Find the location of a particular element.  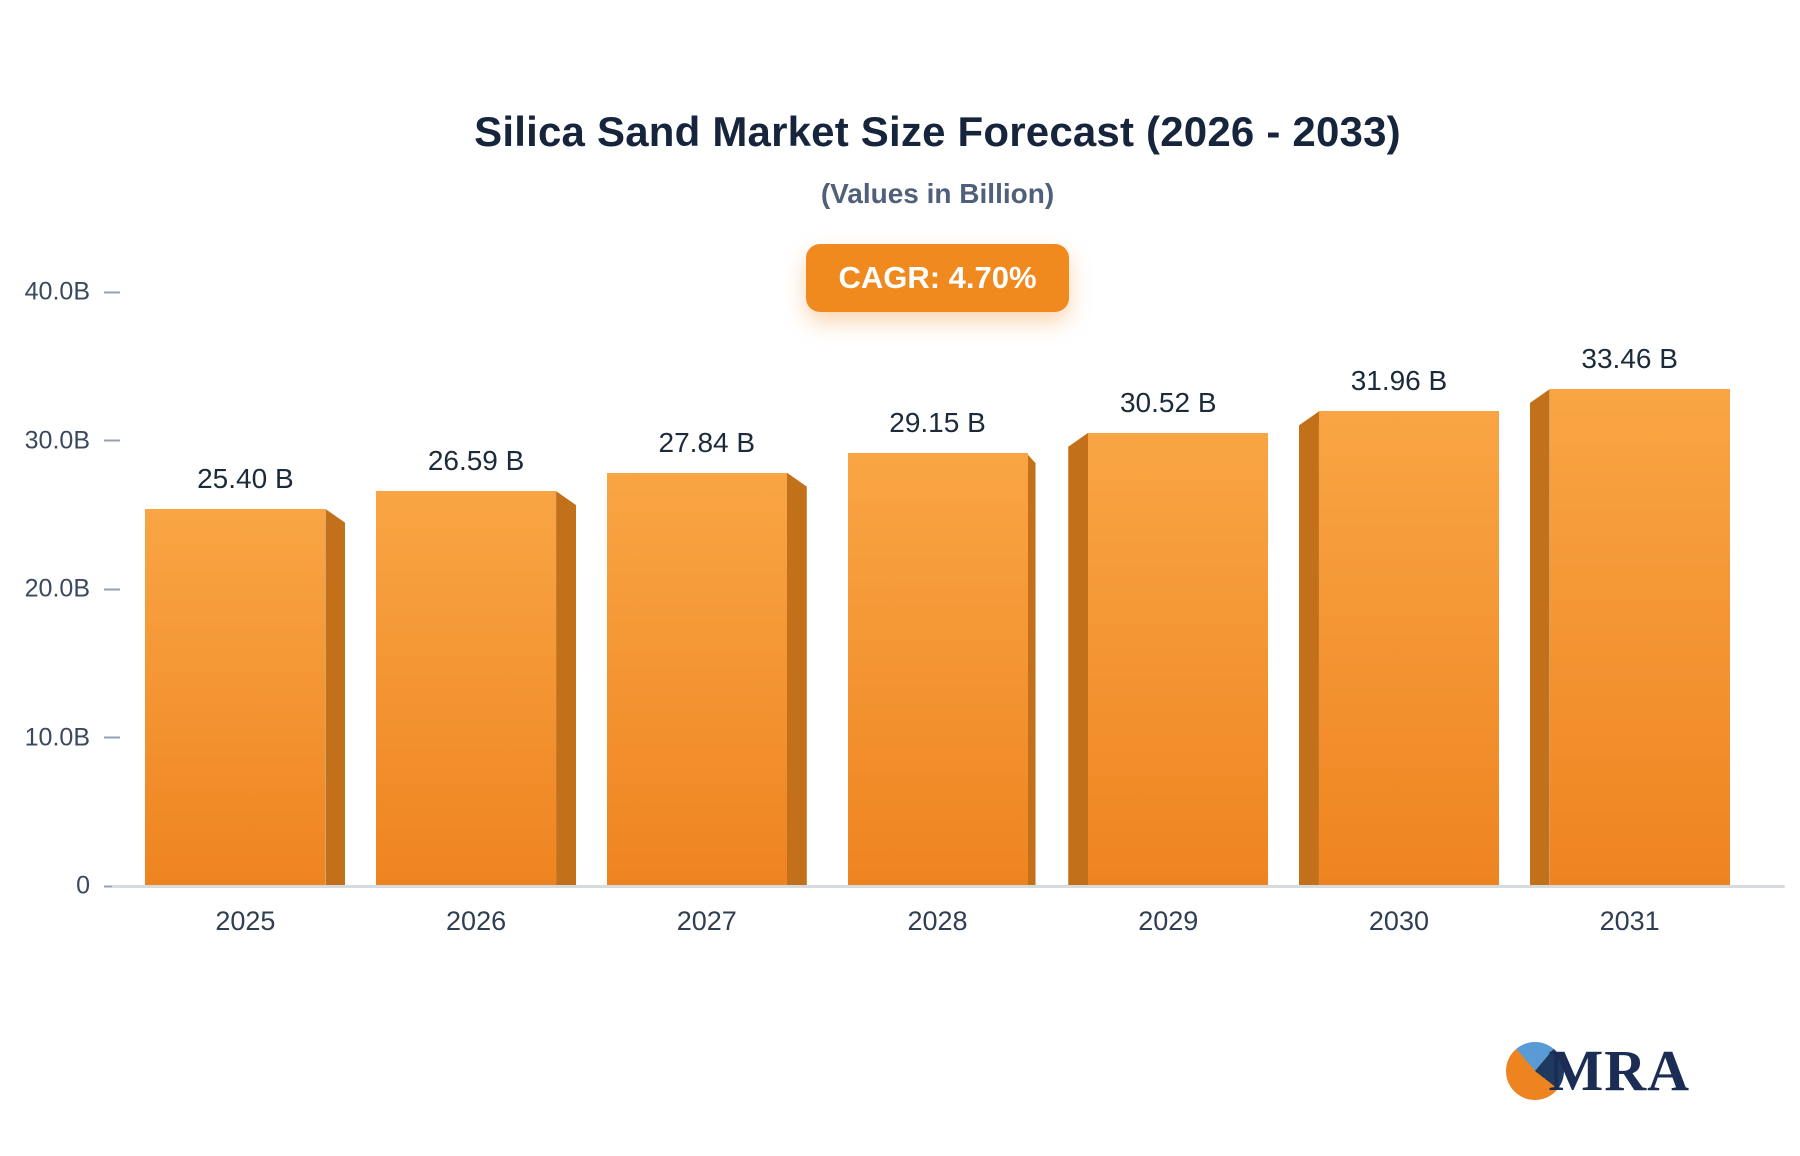

bar-group: 29.15 B 2028 is located at coordinates (937, 614).